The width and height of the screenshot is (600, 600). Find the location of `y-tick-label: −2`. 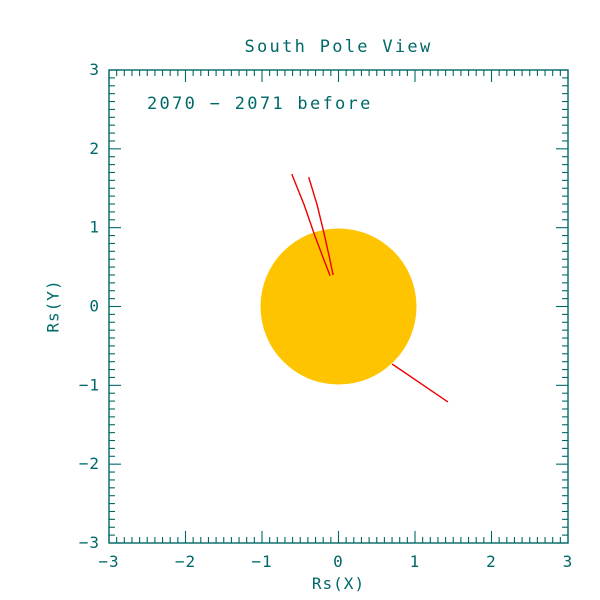

y-tick-label: −2 is located at coordinates (89, 463).